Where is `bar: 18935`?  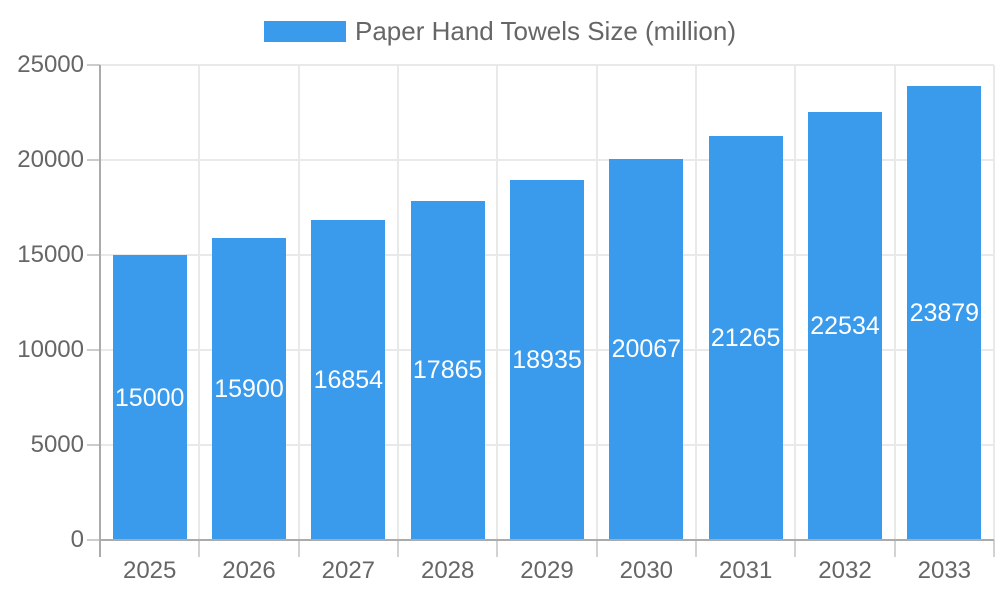 bar: 18935 is located at coordinates (547, 360).